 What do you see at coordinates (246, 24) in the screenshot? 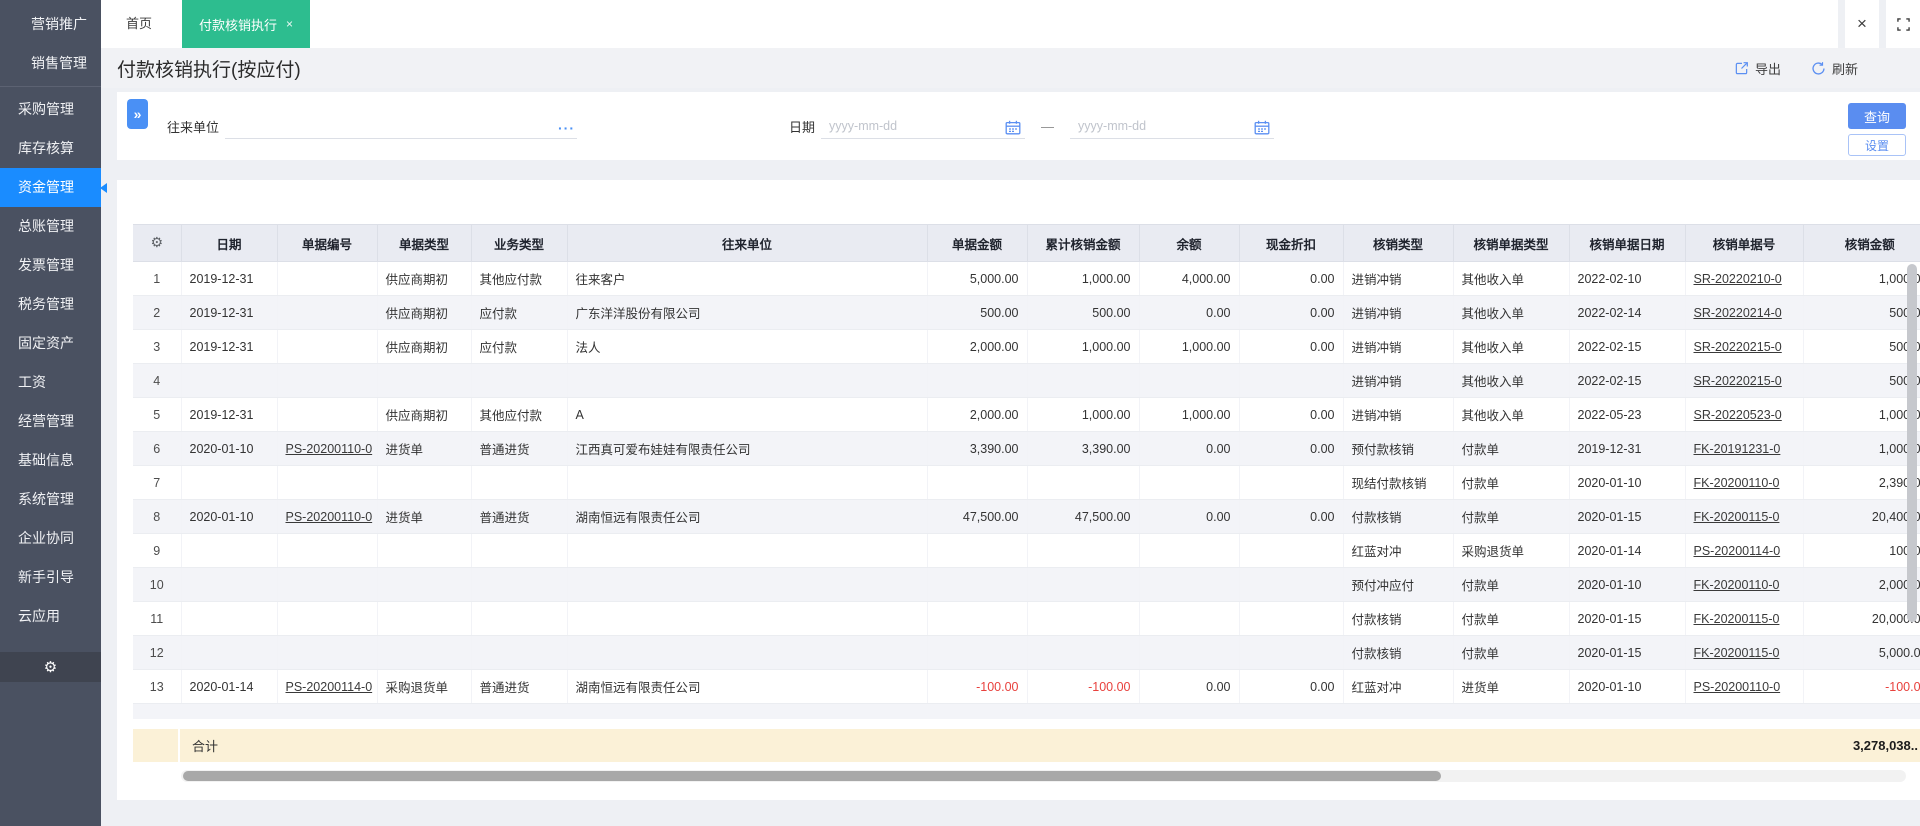
I see `tab-payment-writeoff: 付款核销执行 ×` at bounding box center [246, 24].